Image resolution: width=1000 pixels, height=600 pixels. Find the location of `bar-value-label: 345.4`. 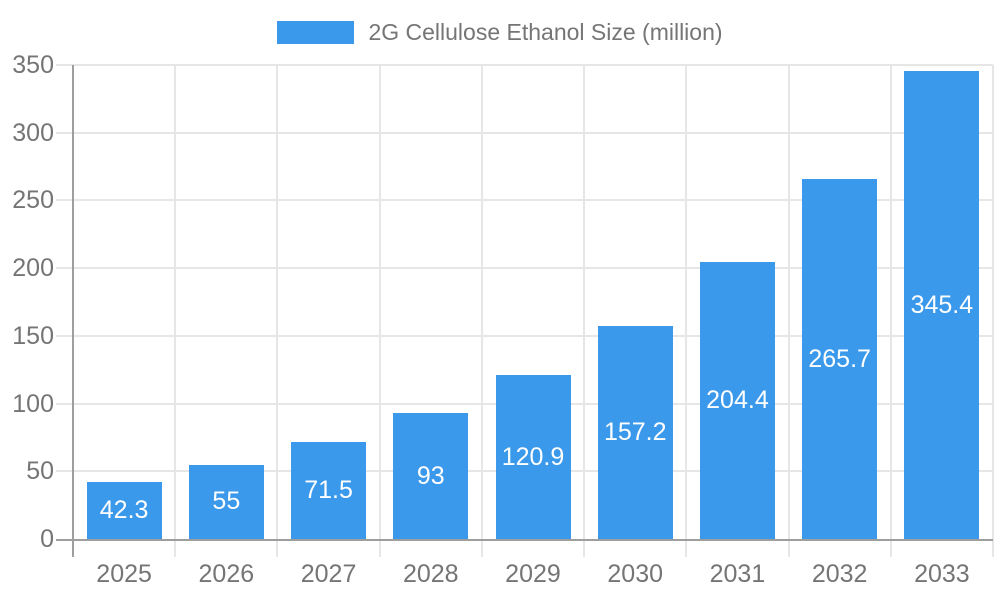

bar-value-label: 345.4 is located at coordinates (942, 304).